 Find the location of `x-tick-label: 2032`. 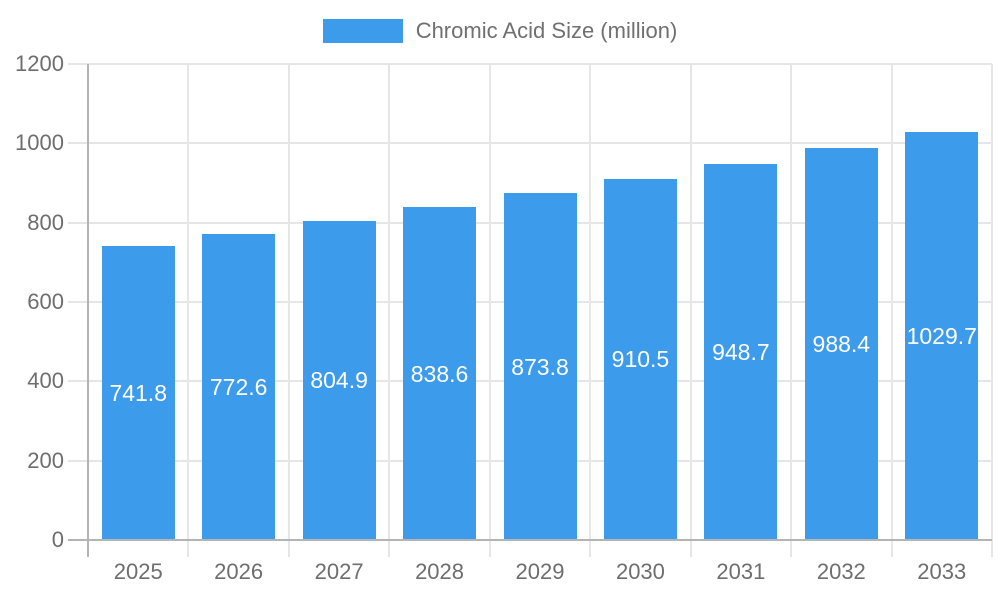

x-tick-label: 2032 is located at coordinates (841, 571).